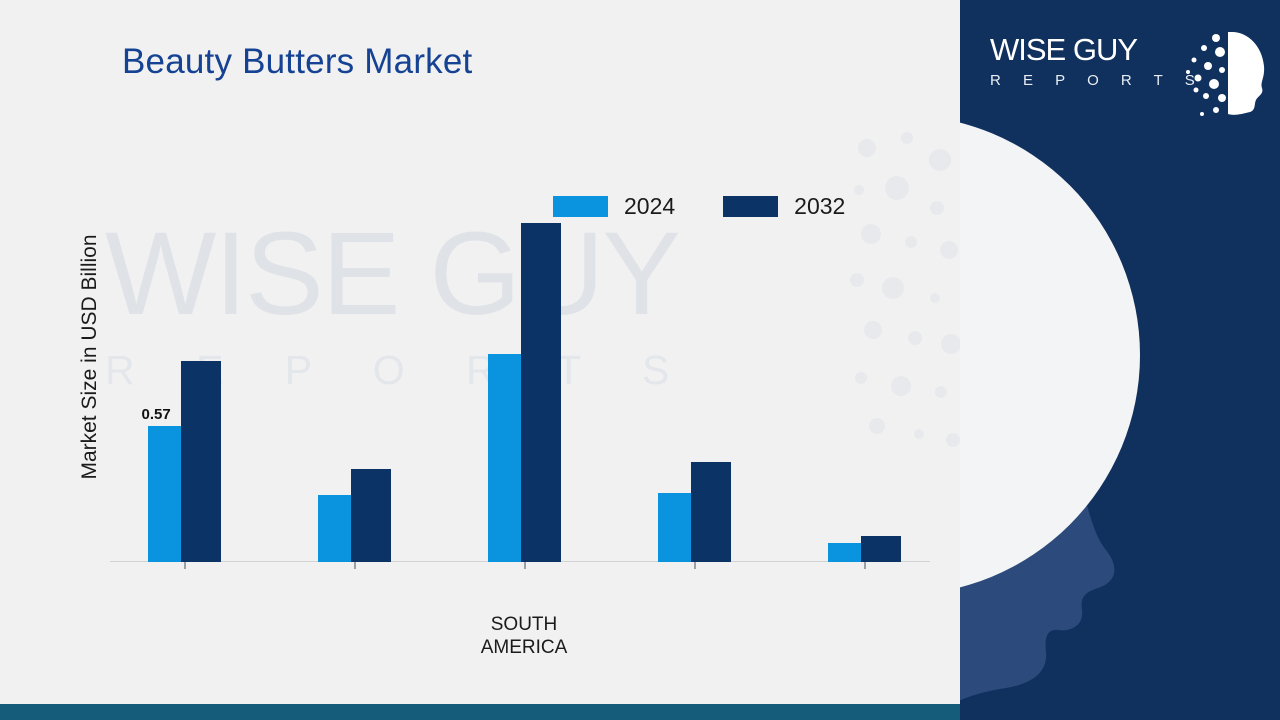 This screenshot has height=720, width=1280. What do you see at coordinates (580, 206) in the screenshot?
I see `legend-swatch-2024` at bounding box center [580, 206].